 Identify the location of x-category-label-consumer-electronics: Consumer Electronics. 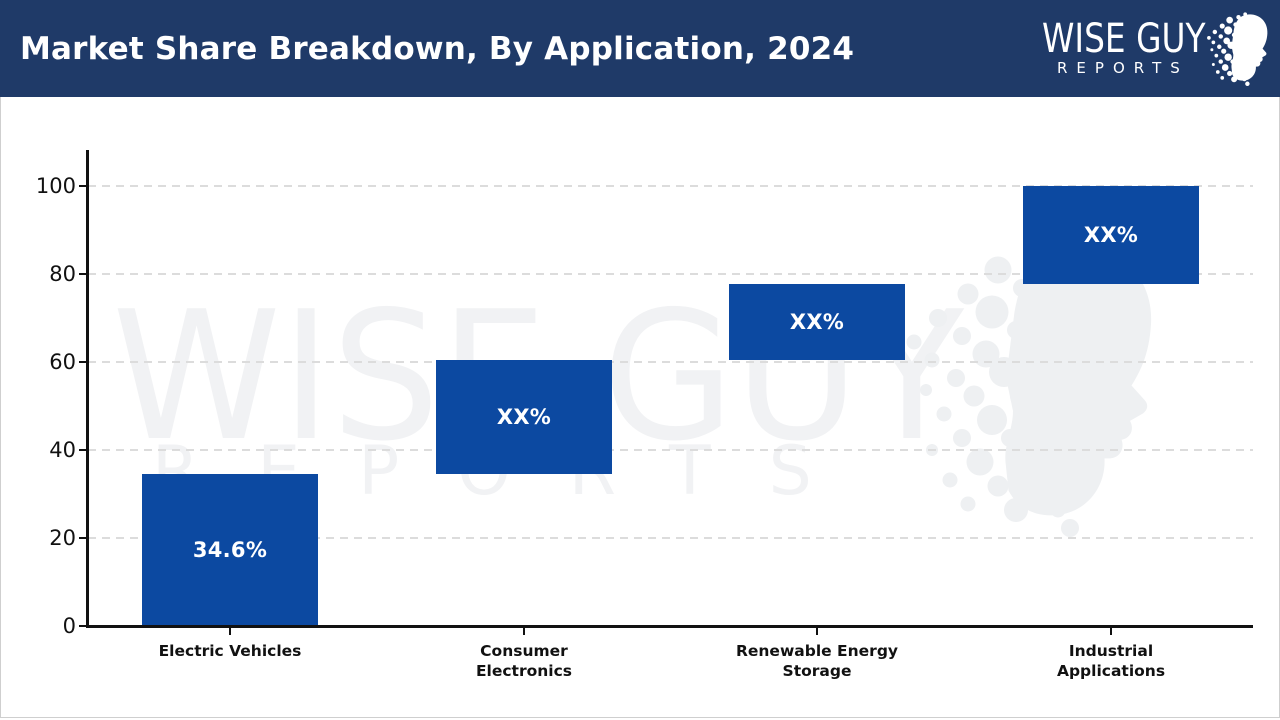
(524, 661).